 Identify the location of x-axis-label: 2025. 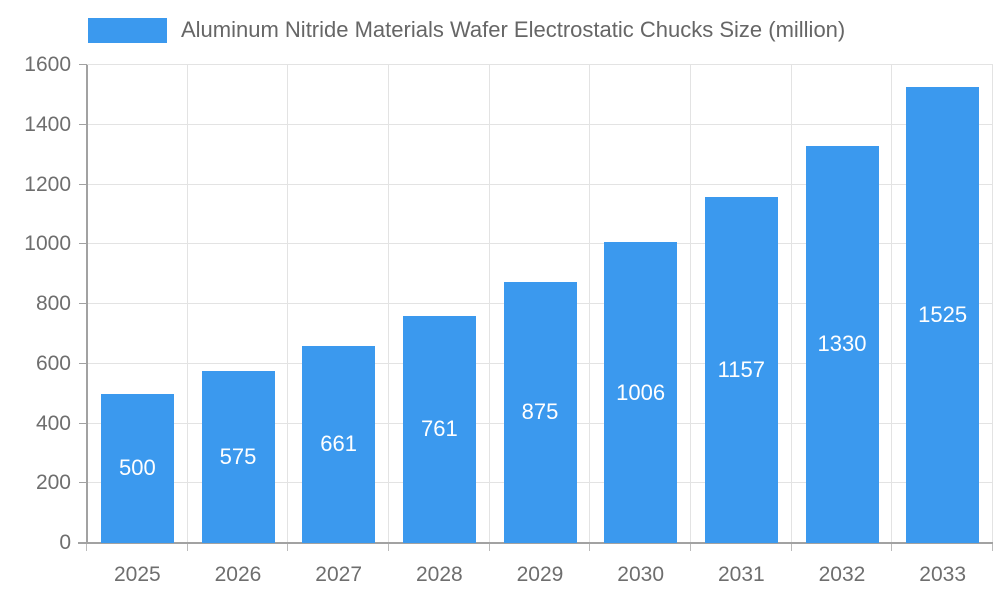
(137, 574).